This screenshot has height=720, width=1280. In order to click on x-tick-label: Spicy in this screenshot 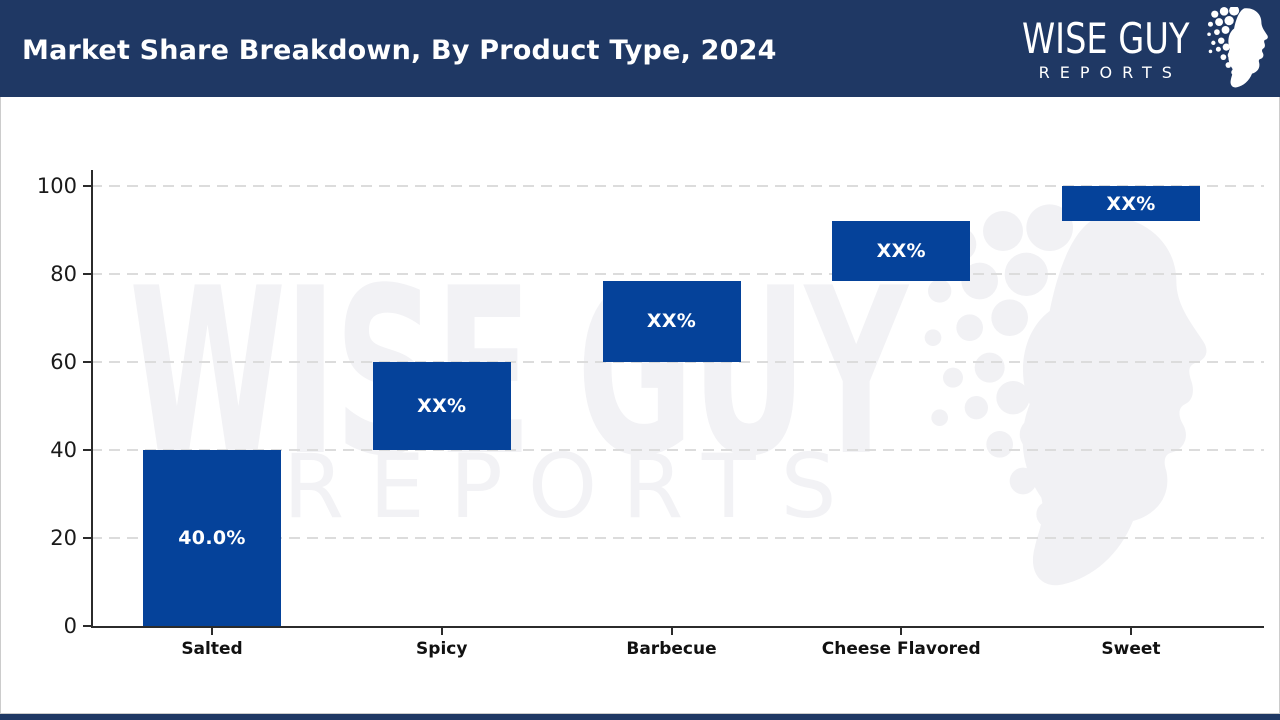, I will do `click(442, 649)`.